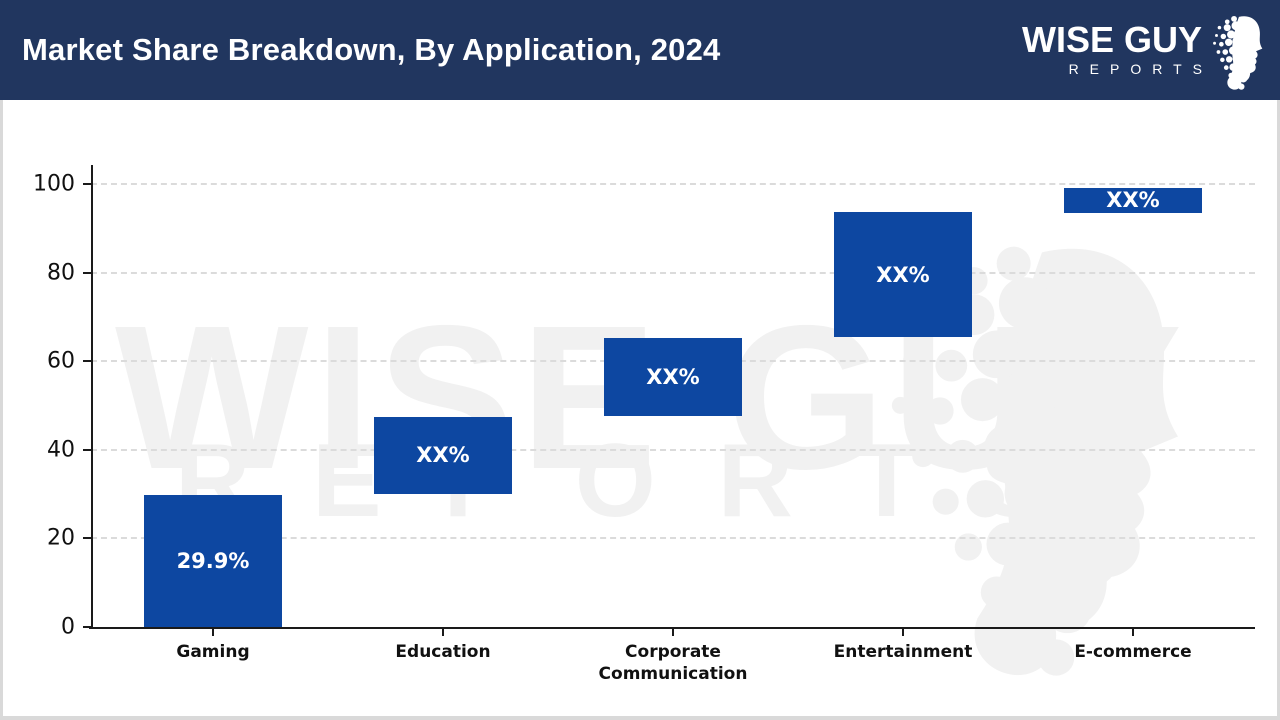  I want to click on wiseguy-face-icon, so click(1236, 53).